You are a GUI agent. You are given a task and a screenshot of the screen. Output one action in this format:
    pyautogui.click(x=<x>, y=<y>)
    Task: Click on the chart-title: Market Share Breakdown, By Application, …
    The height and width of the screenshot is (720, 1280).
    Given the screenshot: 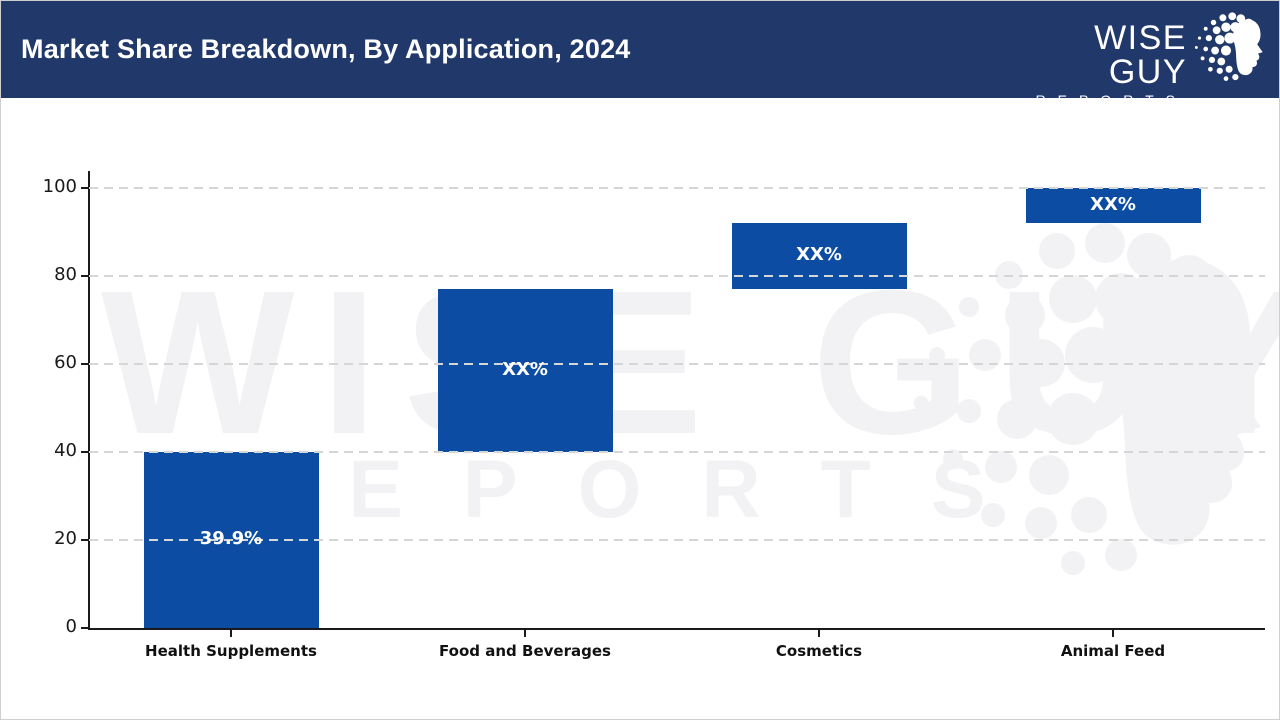 What is the action you would take?
    pyautogui.click(x=326, y=49)
    